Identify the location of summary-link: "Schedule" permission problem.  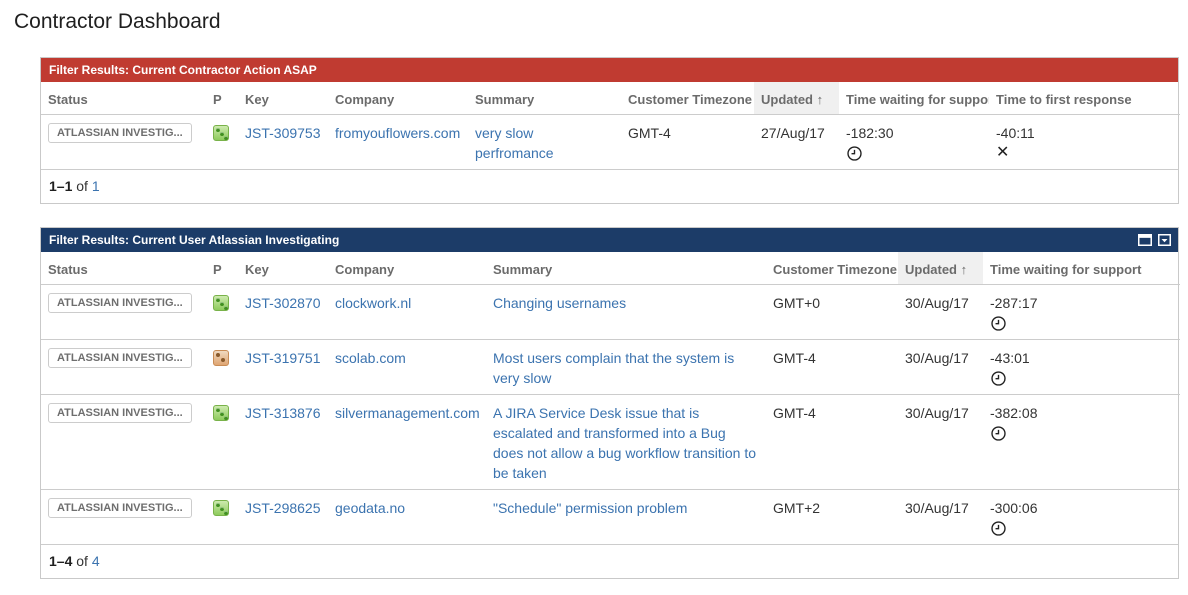
(590, 508).